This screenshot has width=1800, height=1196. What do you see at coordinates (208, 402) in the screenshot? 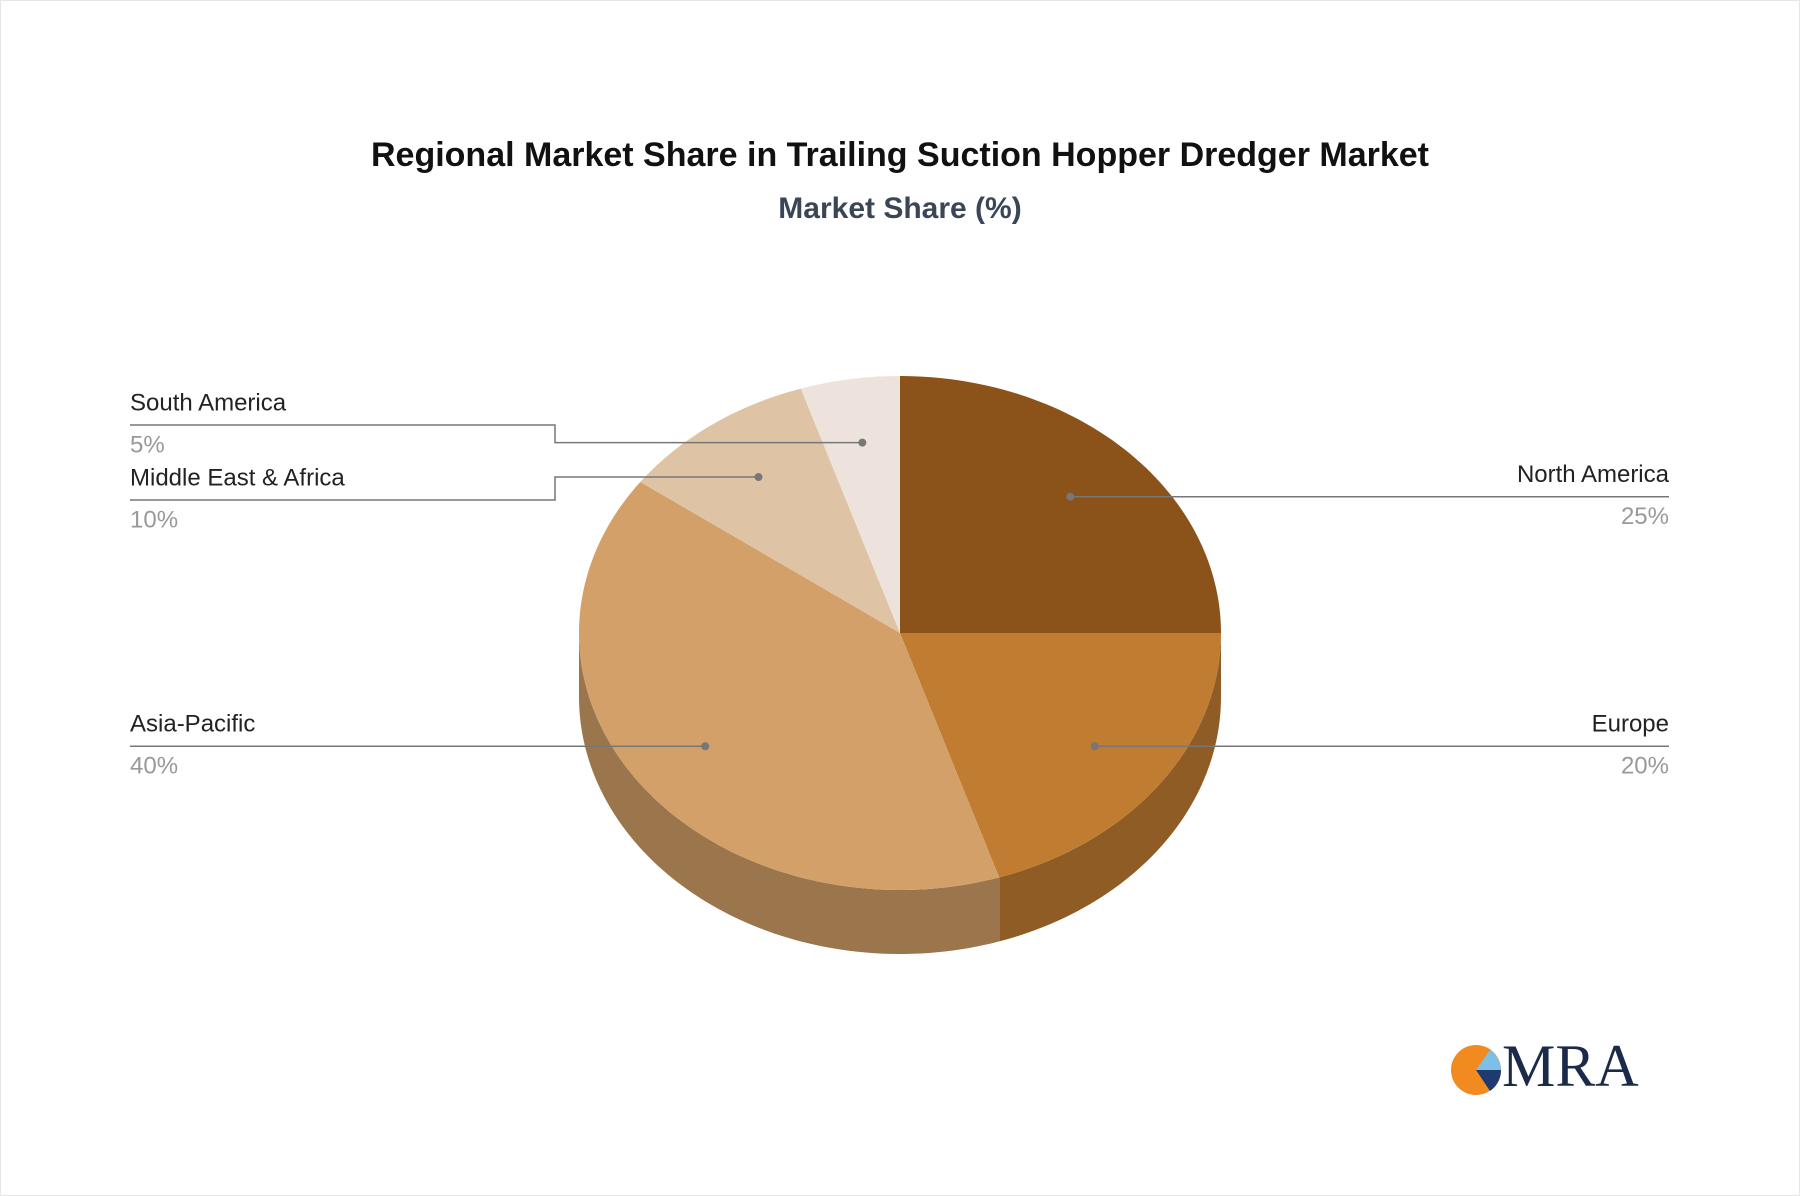
I see `slice-label: South America` at bounding box center [208, 402].